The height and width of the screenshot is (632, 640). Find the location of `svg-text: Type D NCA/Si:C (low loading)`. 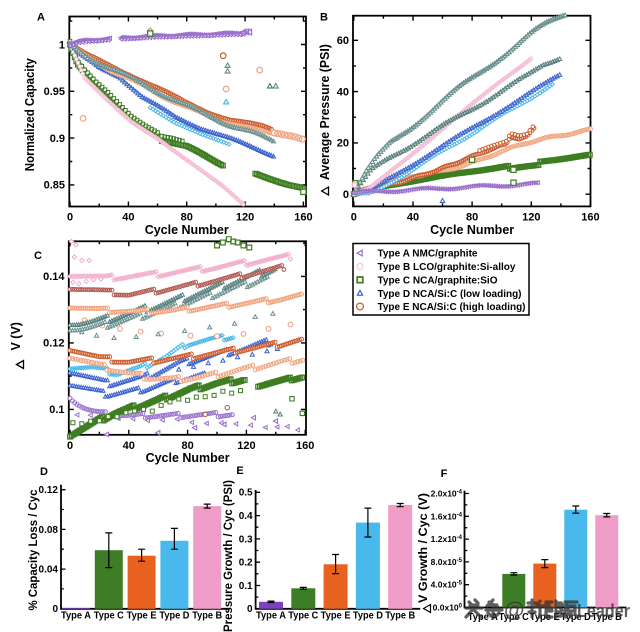

svg-text: Type D NCA/Si:C (low loading) is located at coordinates (450, 294).